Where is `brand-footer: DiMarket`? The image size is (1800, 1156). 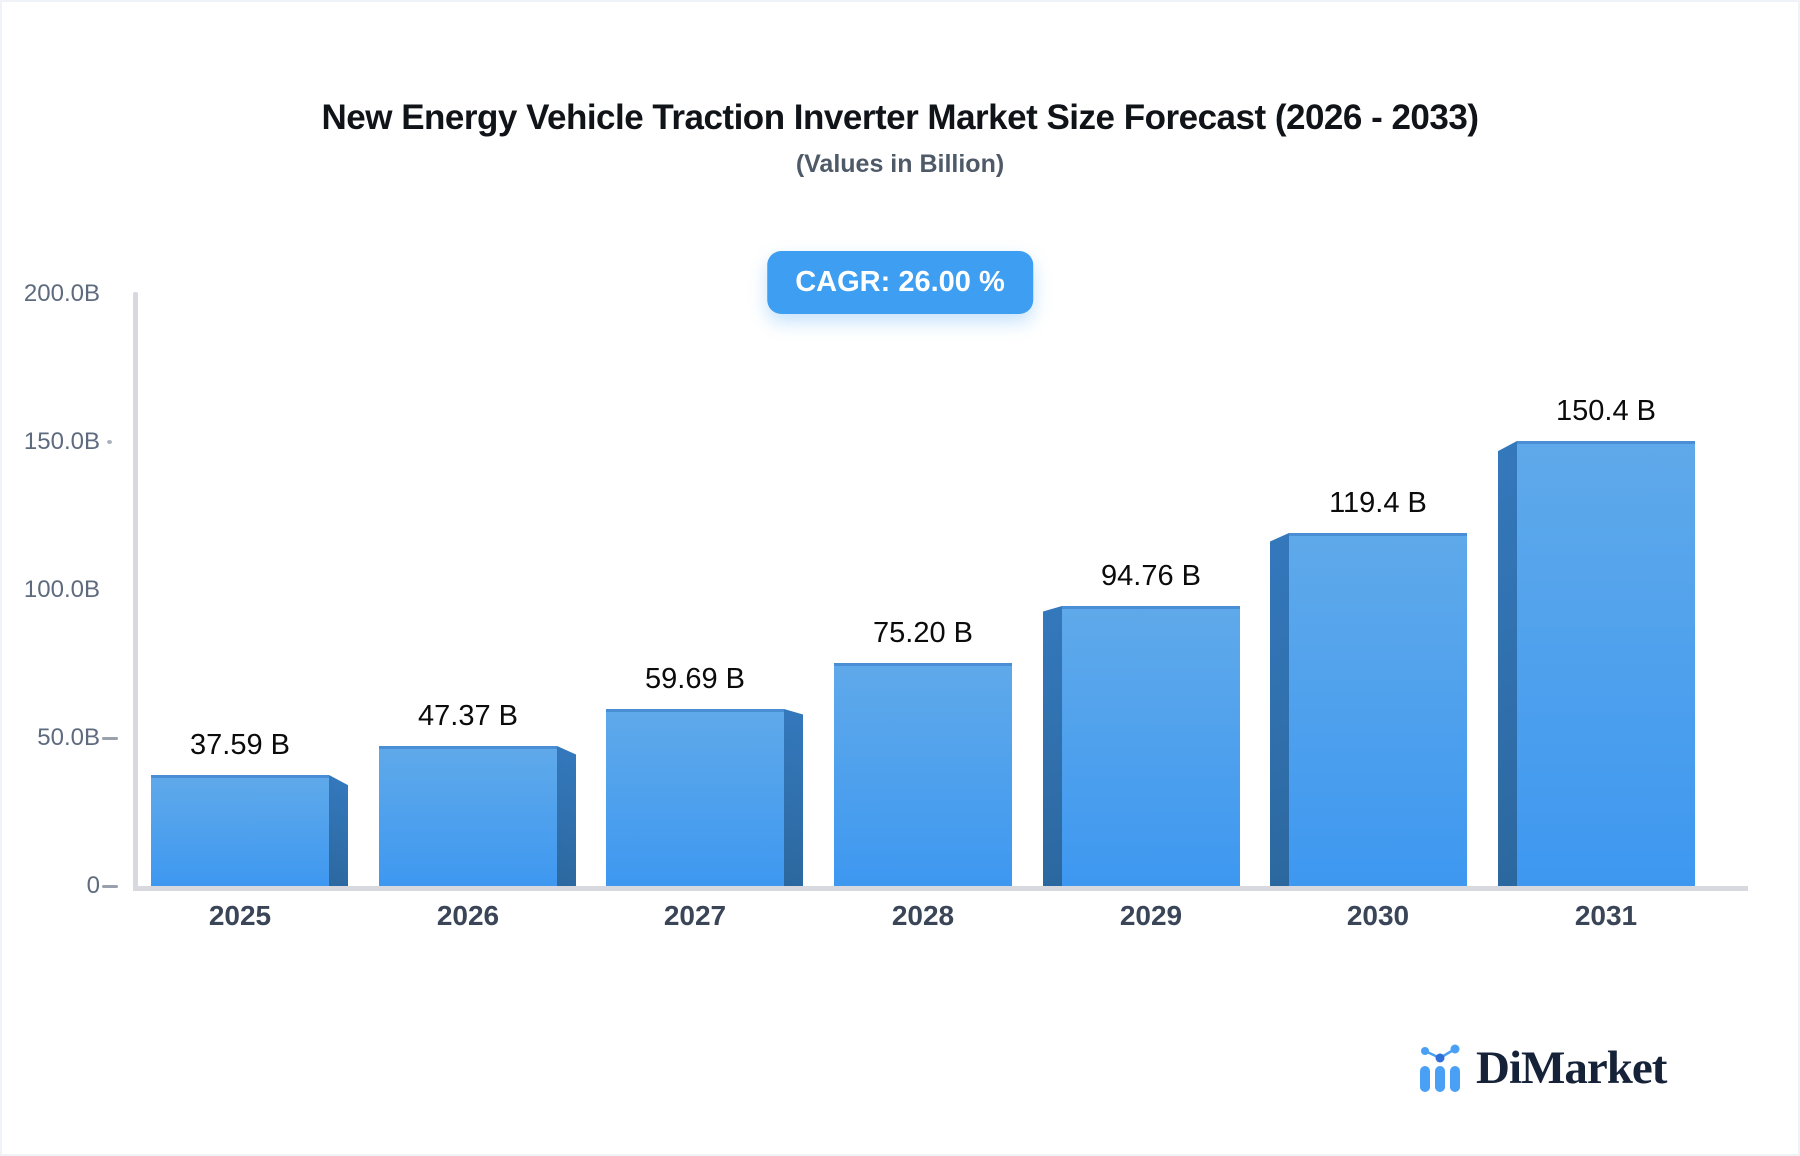 brand-footer: DiMarket is located at coordinates (1543, 1068).